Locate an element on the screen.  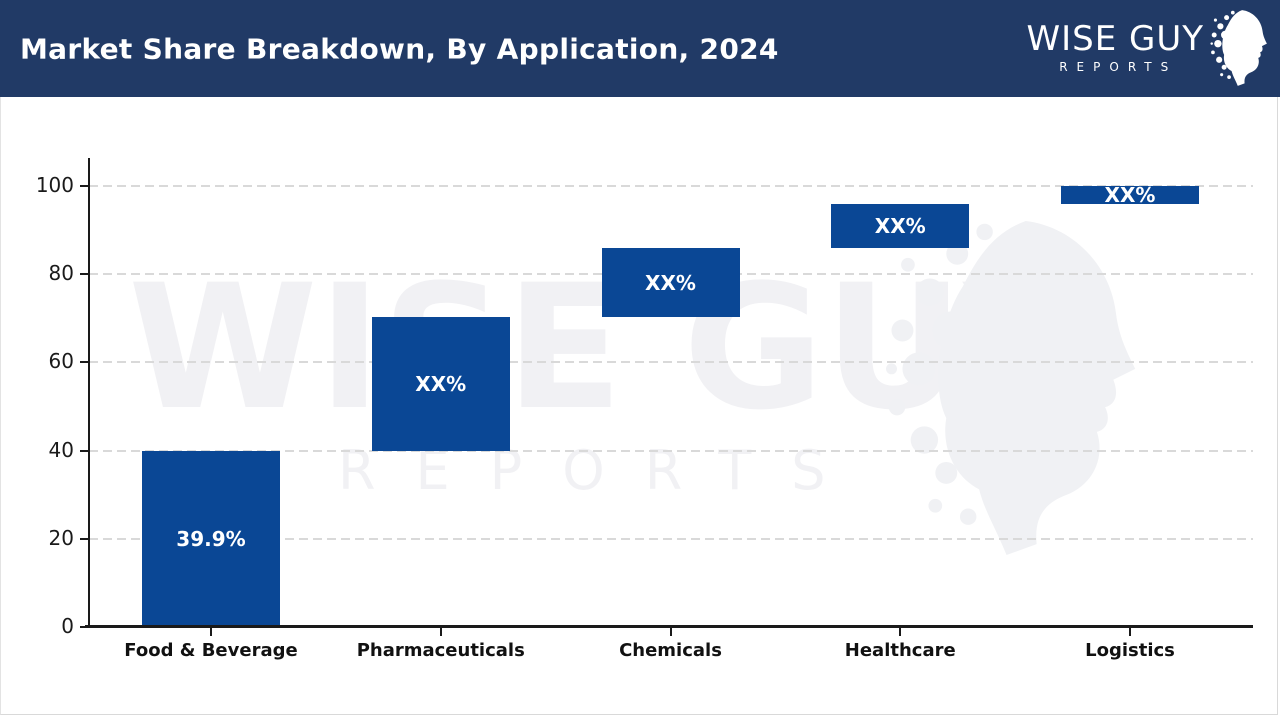
bar-chemicals: XX% is located at coordinates (670, 282).